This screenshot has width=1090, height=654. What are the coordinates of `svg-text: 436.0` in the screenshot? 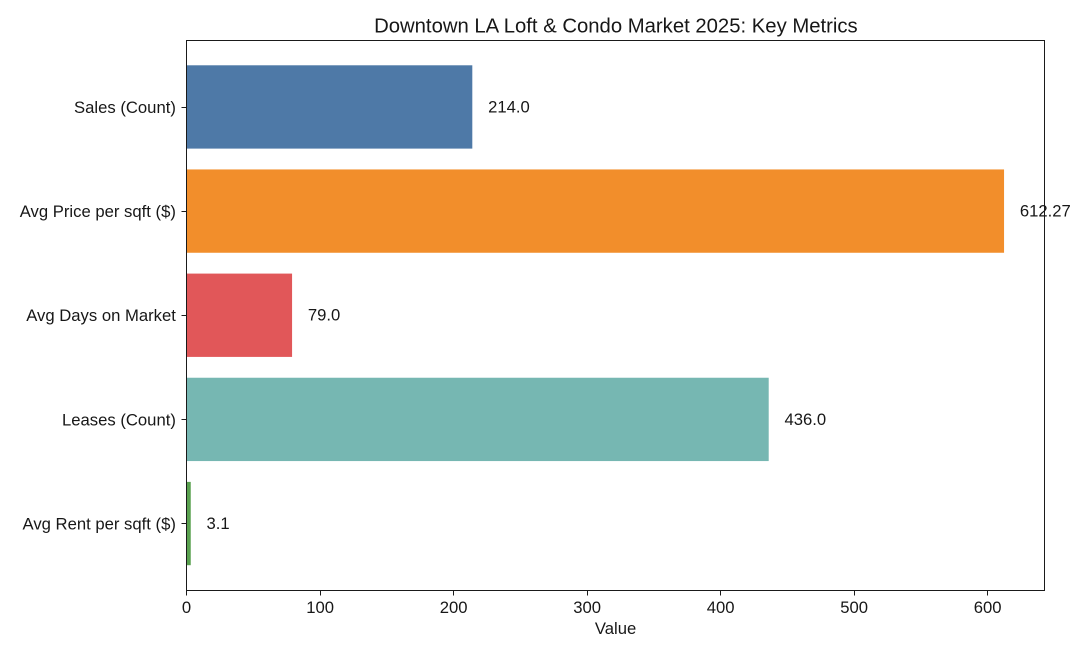 It's located at (806, 419).